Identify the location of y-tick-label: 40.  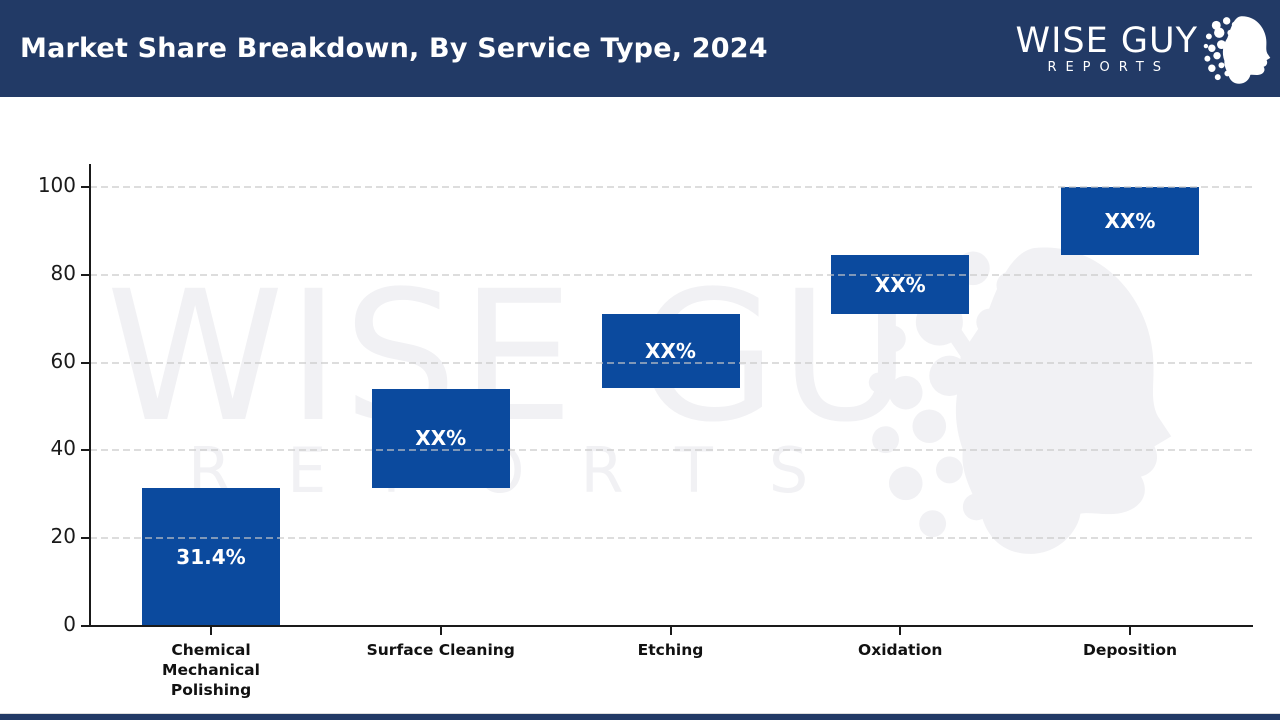
(63, 448).